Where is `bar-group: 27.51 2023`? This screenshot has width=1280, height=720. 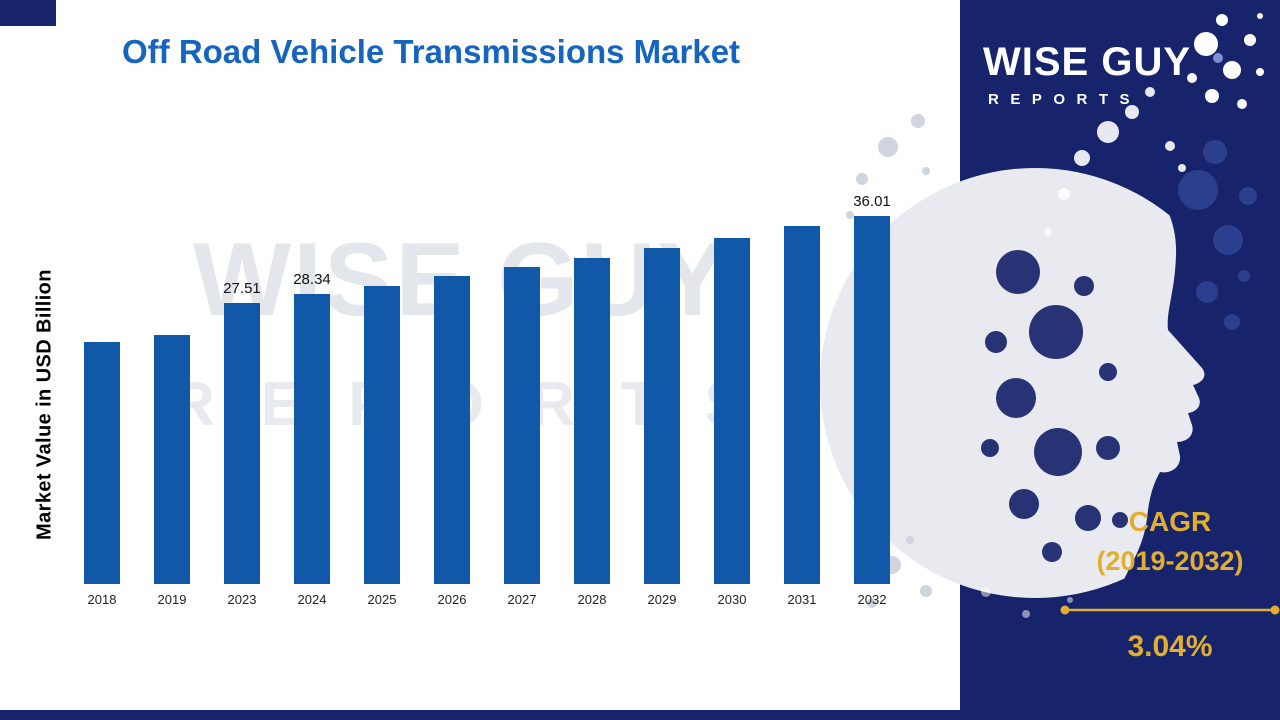 bar-group: 27.51 2023 is located at coordinates (242, 399).